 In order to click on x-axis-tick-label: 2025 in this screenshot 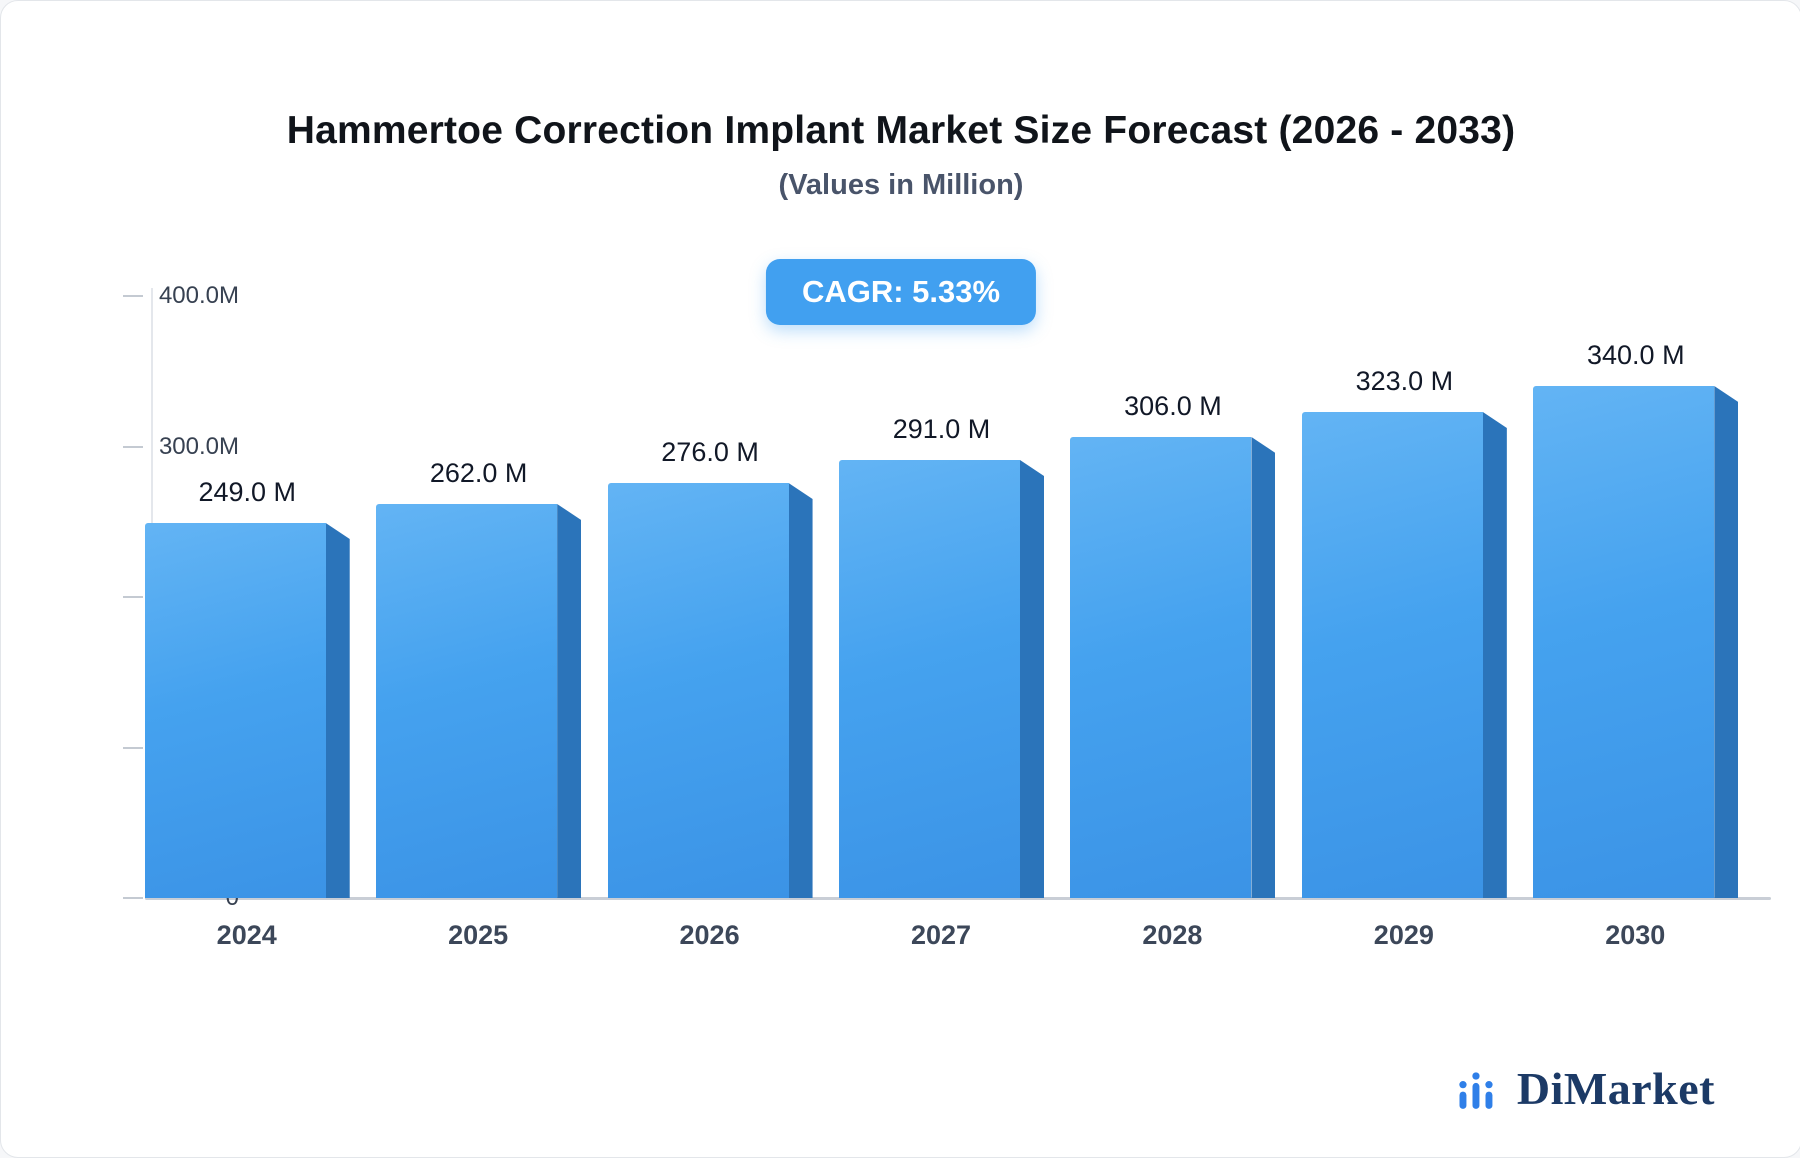, I will do `click(478, 935)`.